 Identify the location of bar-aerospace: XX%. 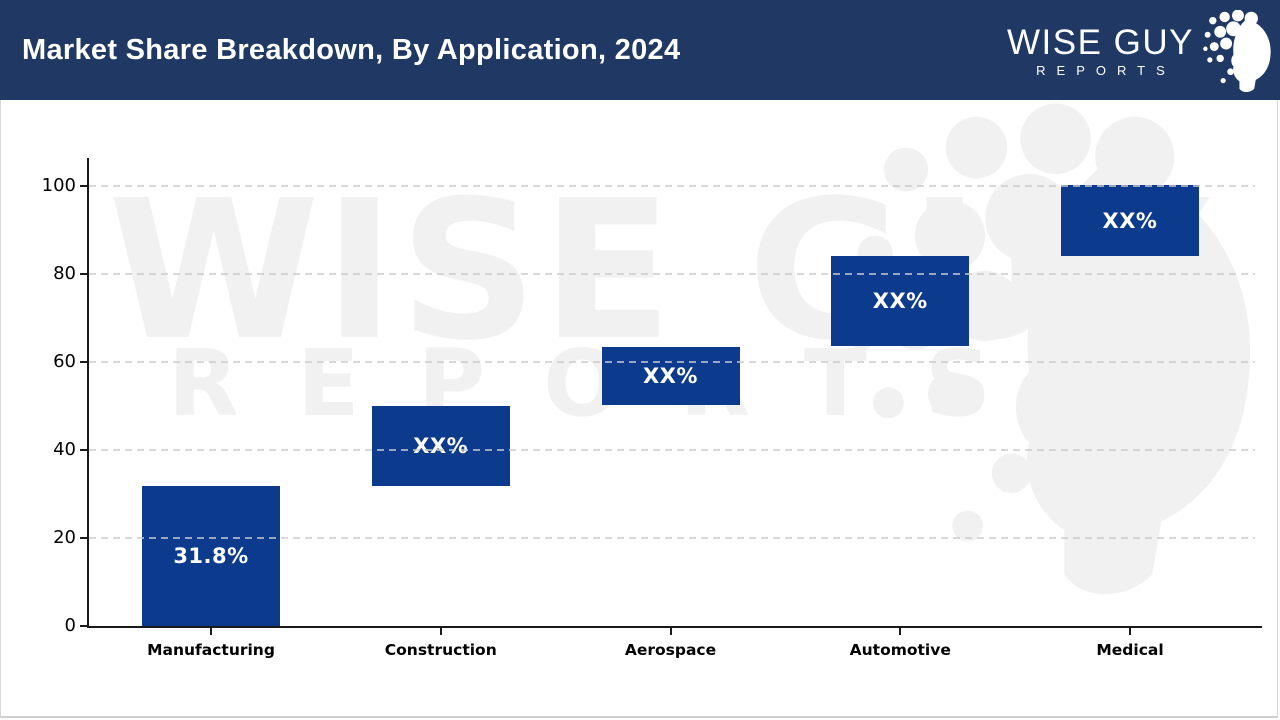
(670, 376).